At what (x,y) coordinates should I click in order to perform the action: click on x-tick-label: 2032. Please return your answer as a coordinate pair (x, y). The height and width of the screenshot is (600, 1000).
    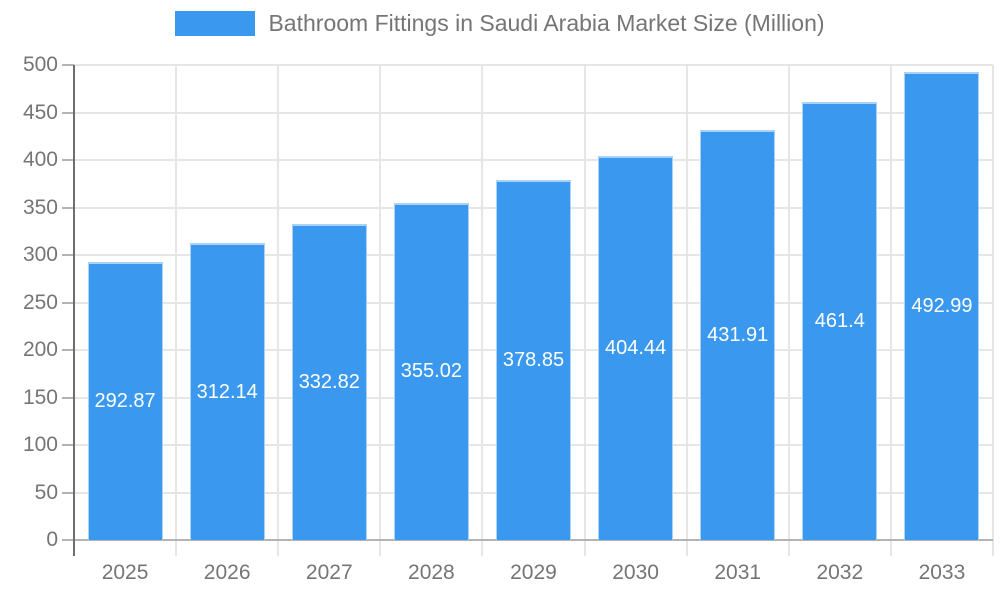
    Looking at the image, I should click on (840, 572).